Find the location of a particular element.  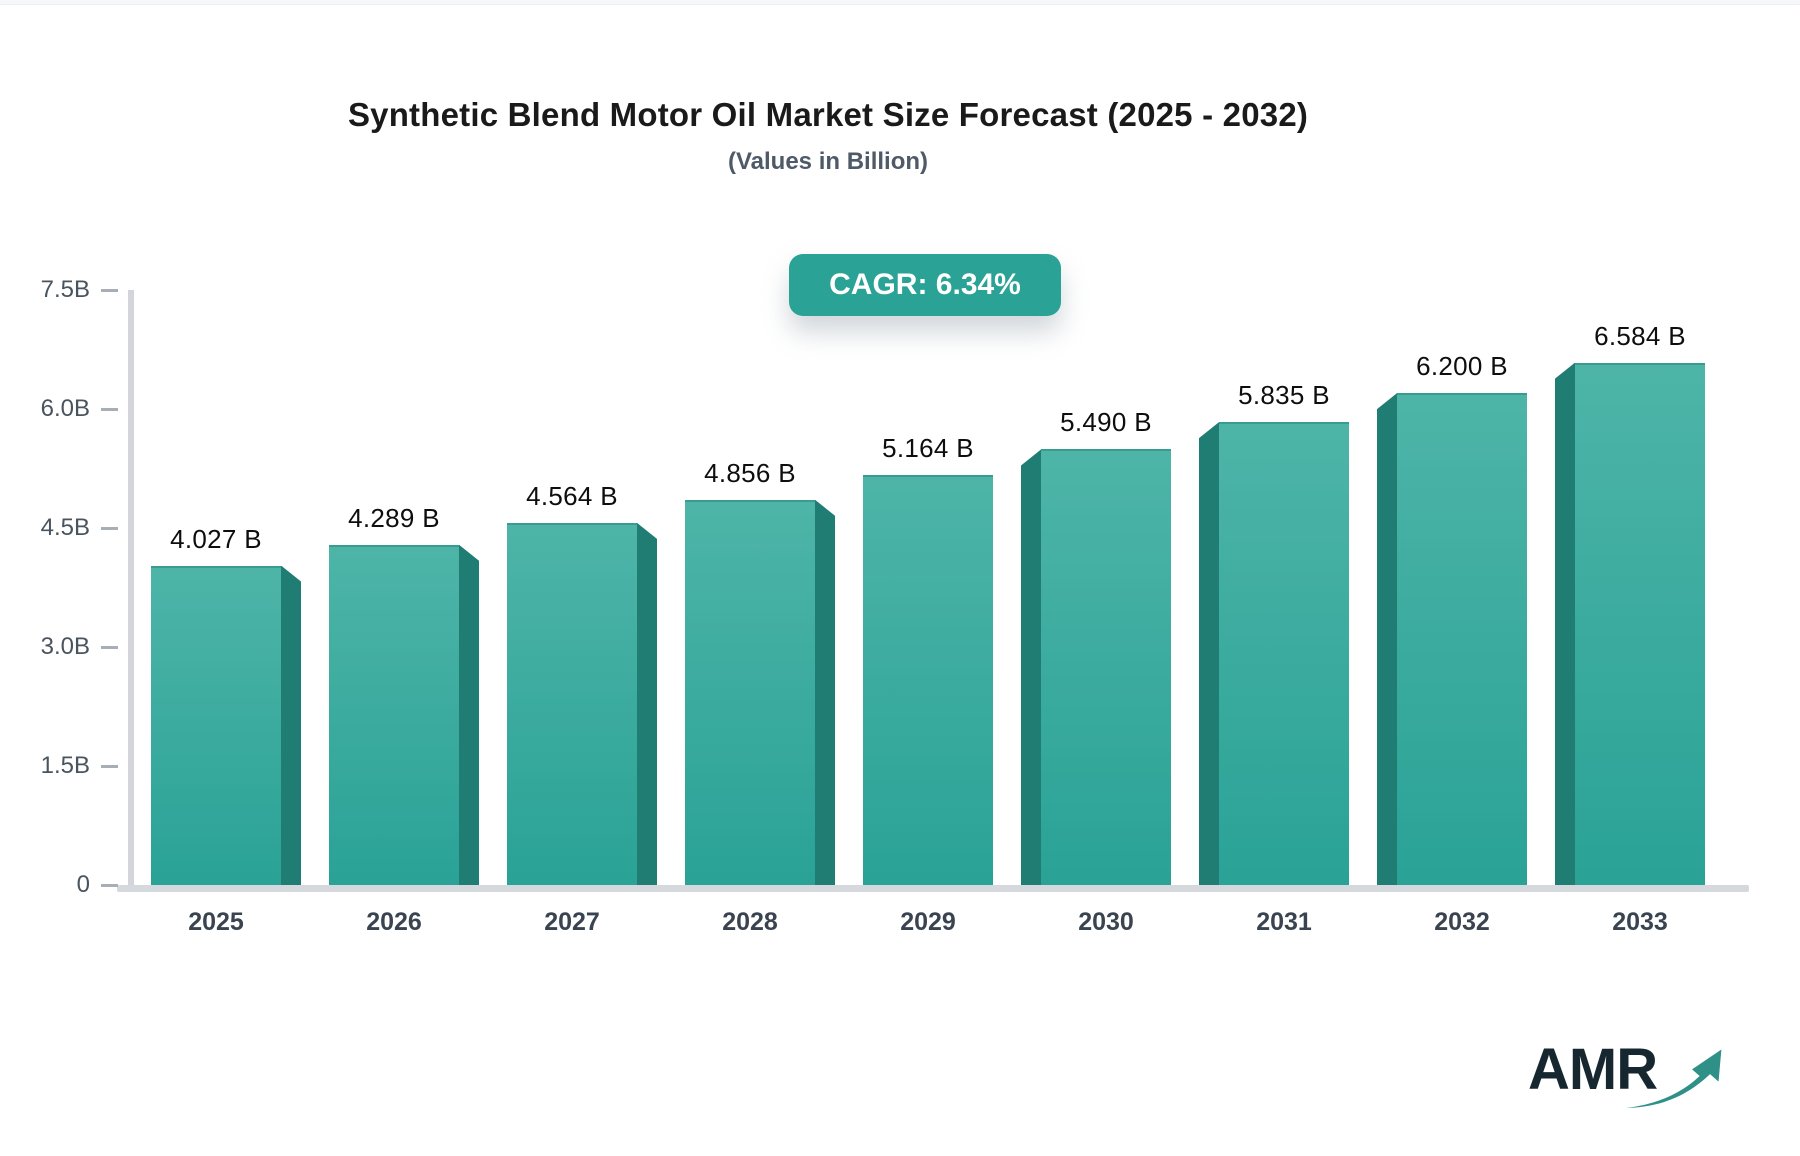

bar-value-label: 5.835 B is located at coordinates (1284, 395).